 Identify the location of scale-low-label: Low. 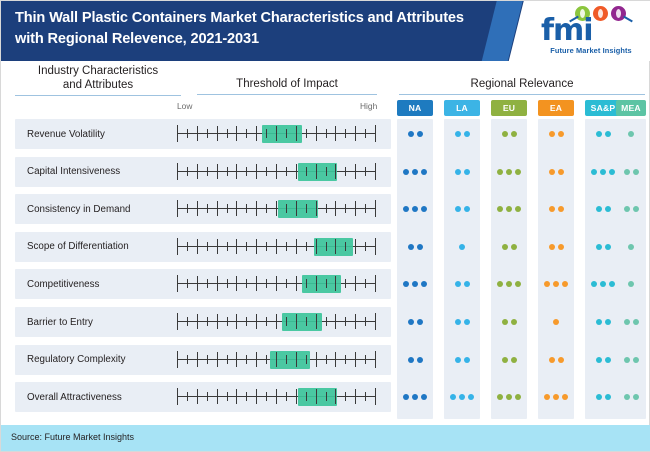
(185, 106).